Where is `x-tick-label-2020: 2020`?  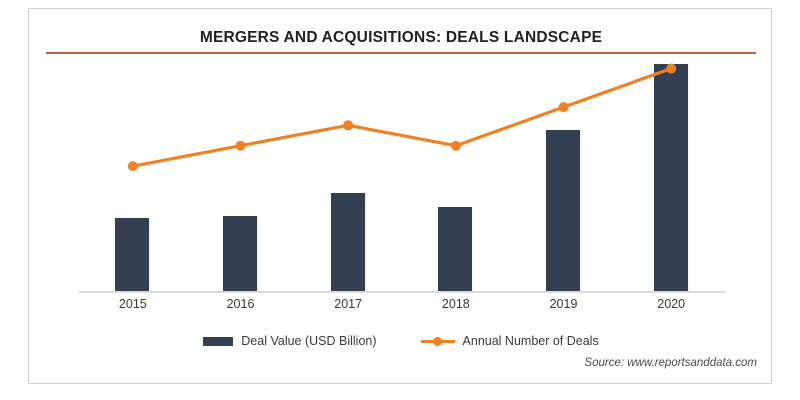
x-tick-label-2020: 2020 is located at coordinates (671, 304).